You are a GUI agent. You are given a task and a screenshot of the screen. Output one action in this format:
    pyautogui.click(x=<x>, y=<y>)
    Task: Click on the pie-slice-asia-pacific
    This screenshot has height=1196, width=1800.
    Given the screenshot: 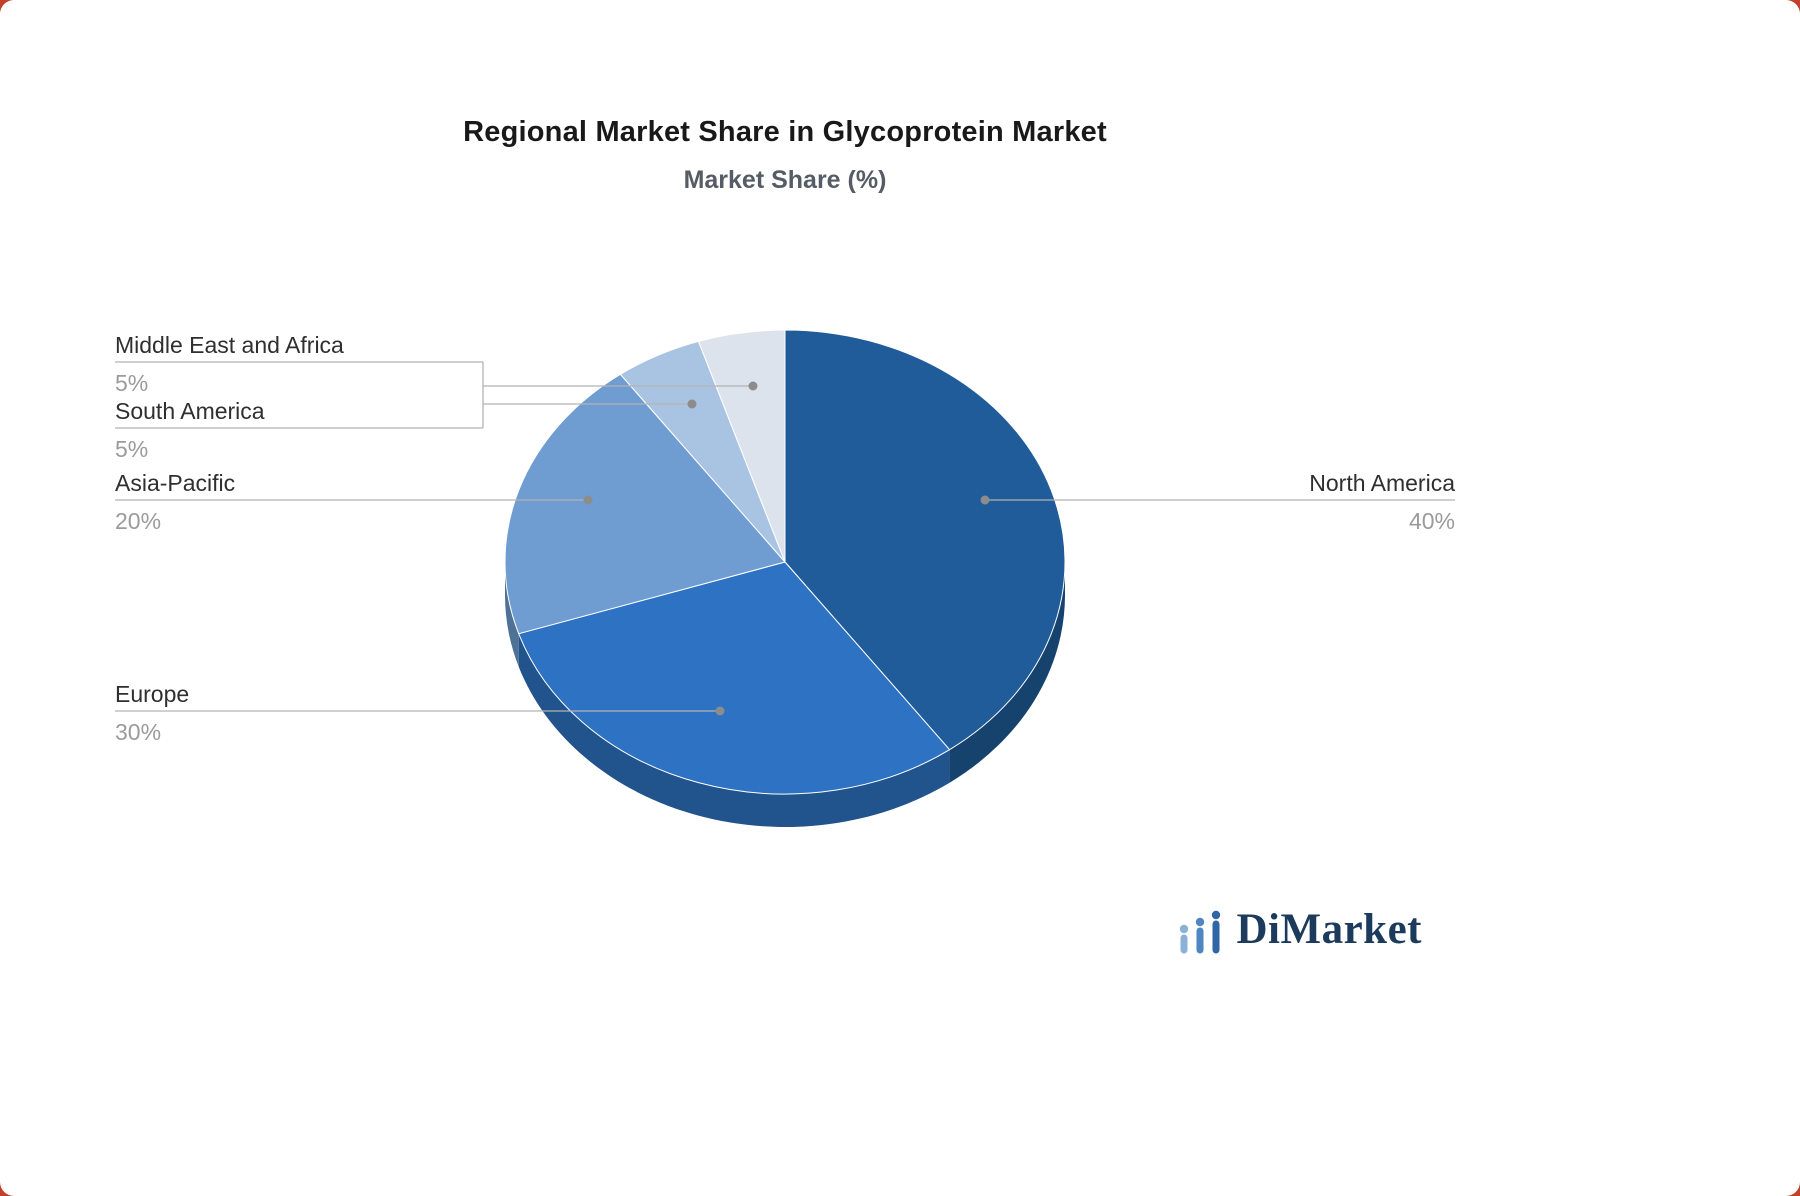 What is the action you would take?
    pyautogui.click(x=645, y=504)
    